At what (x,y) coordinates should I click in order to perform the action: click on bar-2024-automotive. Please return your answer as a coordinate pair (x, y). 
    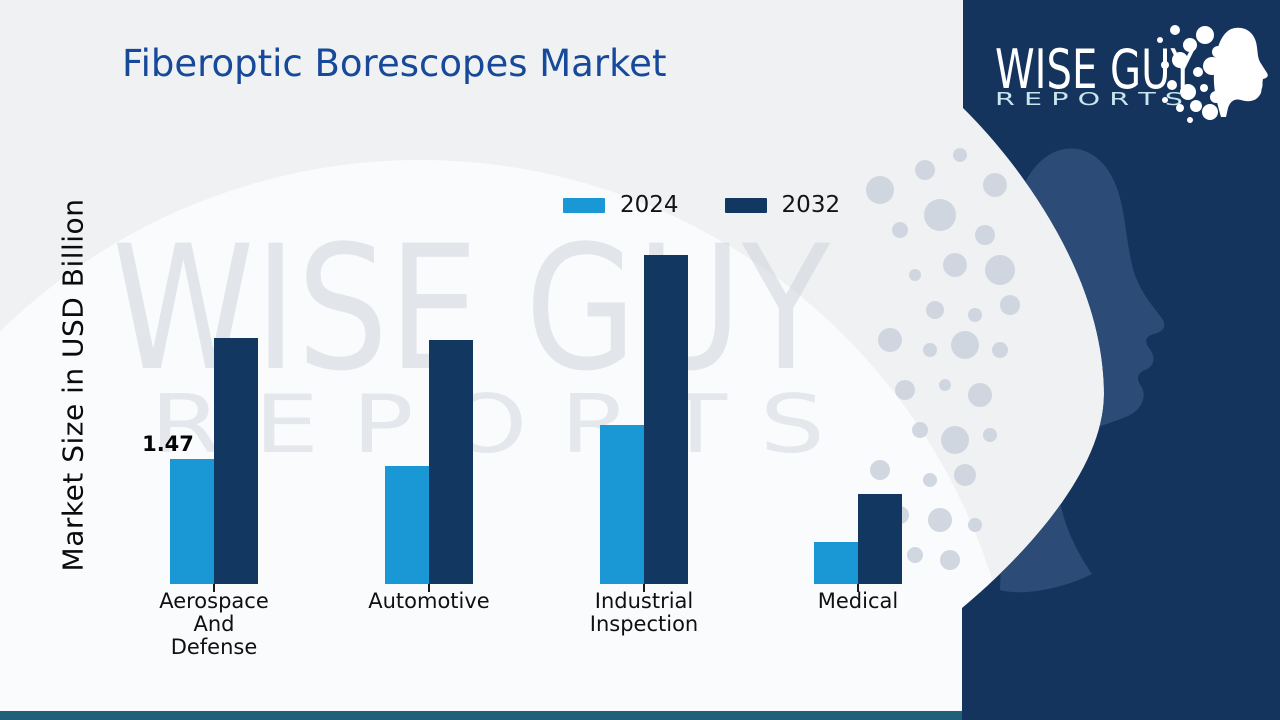
    Looking at the image, I should click on (407, 525).